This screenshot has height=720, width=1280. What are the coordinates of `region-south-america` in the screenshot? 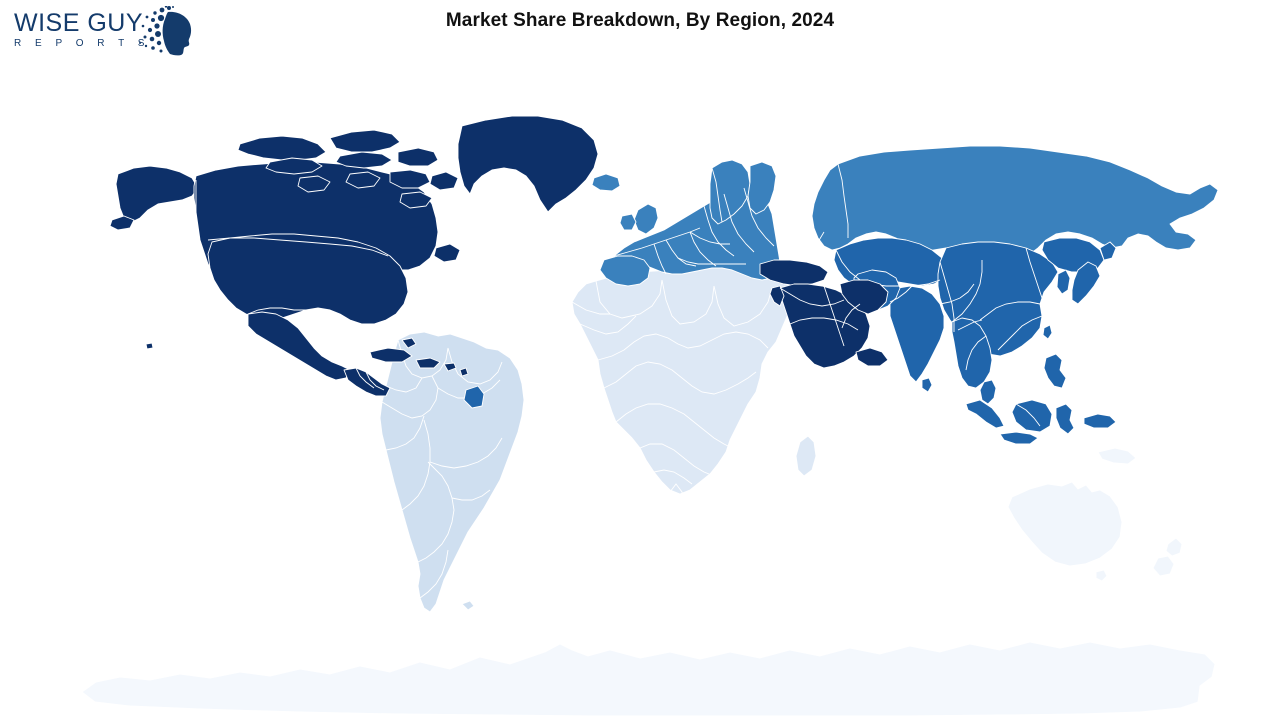 It's located at (452, 472).